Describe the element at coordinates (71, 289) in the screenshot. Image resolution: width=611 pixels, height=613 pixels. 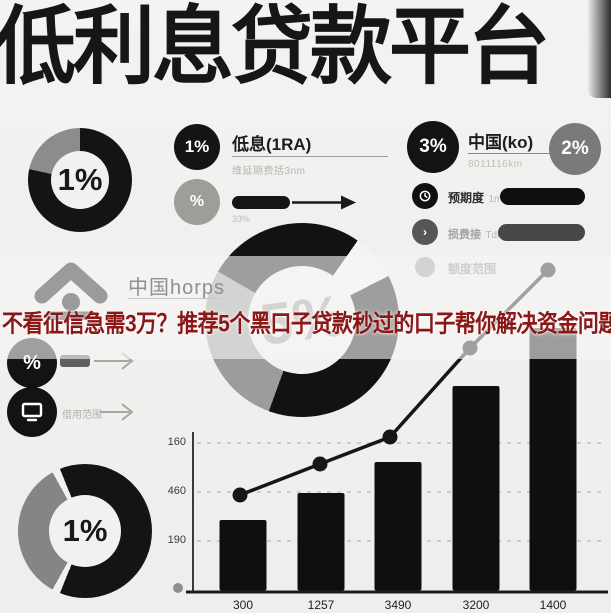
I see `home-icon` at that location.